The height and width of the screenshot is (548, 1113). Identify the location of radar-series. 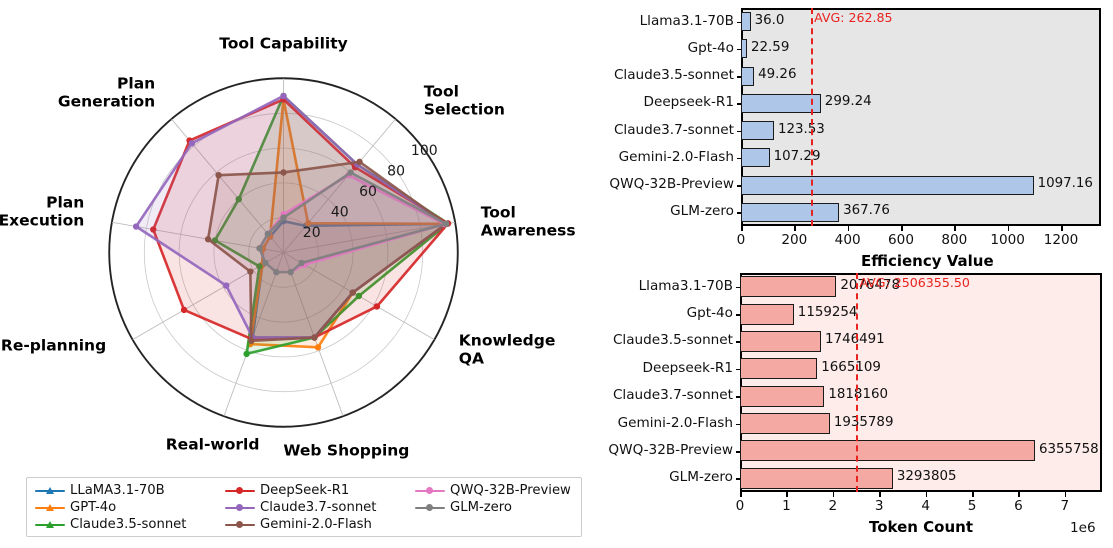
(353, 222).